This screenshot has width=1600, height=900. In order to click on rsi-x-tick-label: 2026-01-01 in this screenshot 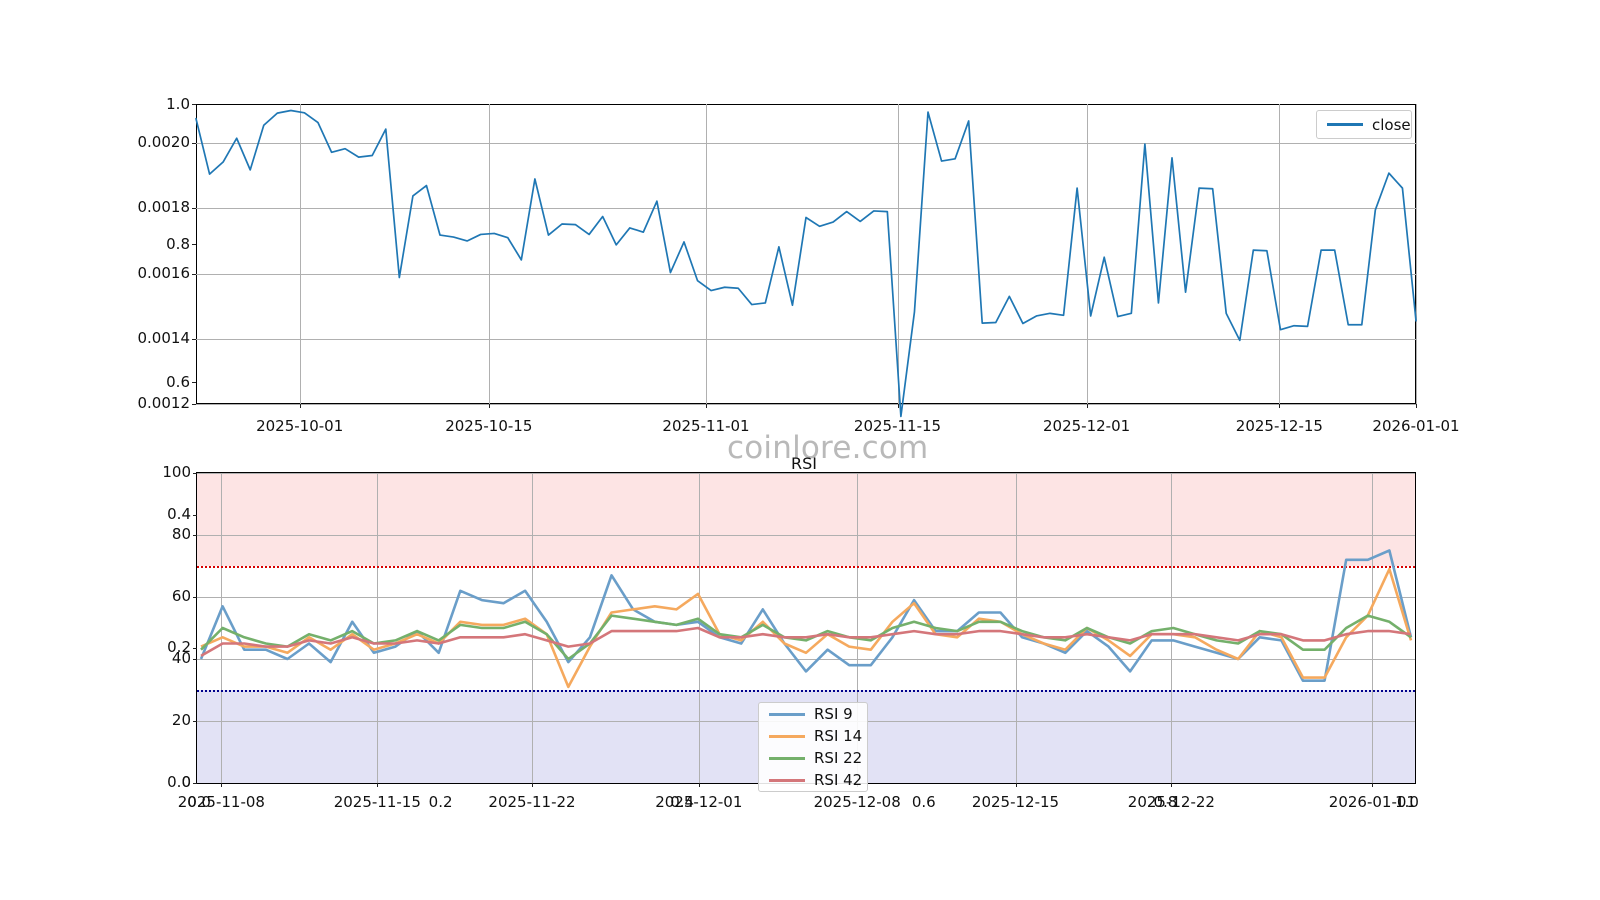, I will do `click(1372, 802)`.